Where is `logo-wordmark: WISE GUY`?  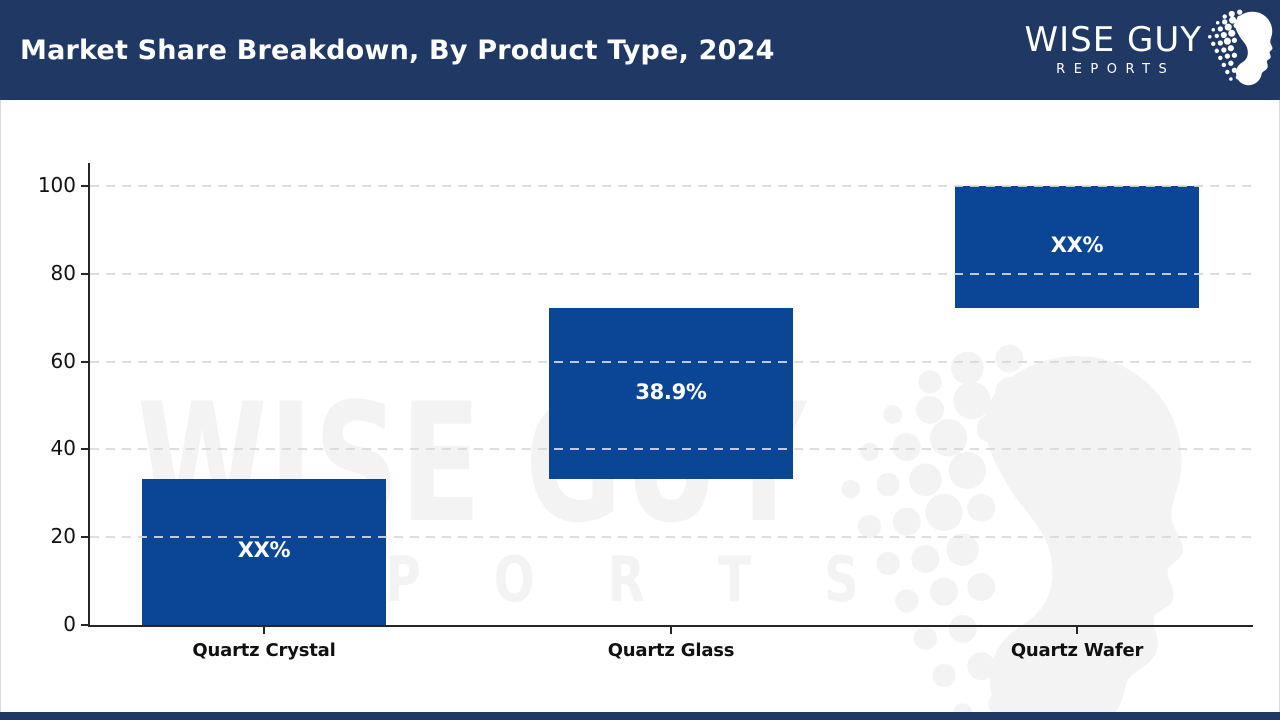
logo-wordmark: WISE GUY is located at coordinates (1113, 39).